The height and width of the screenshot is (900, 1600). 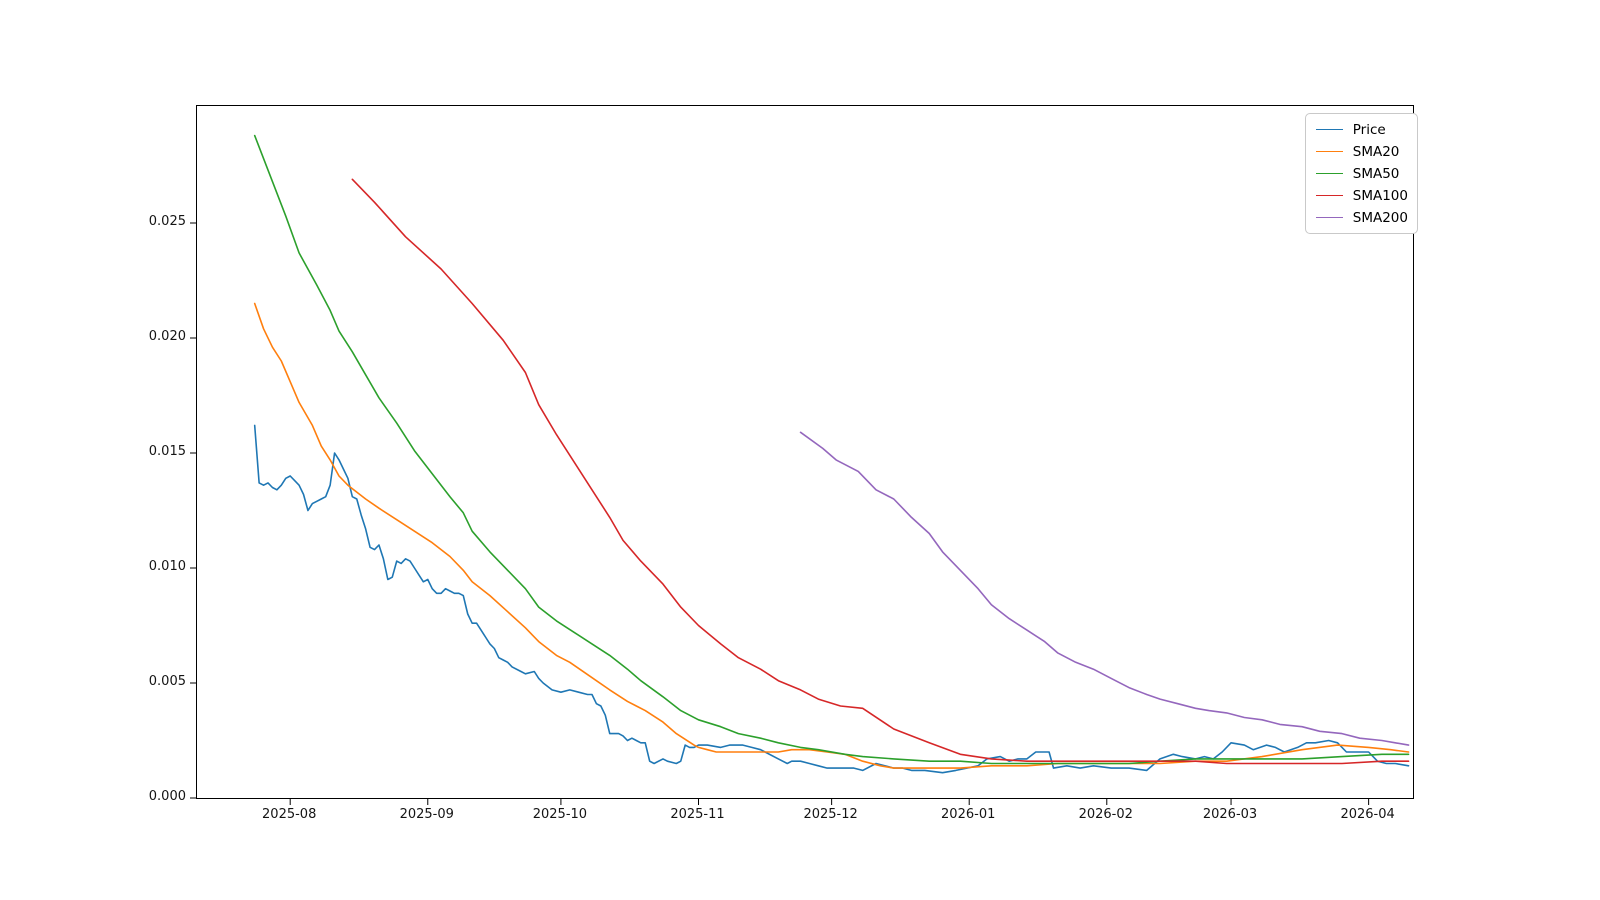 I want to click on x-tick-label: 2025-08, so click(x=289, y=814).